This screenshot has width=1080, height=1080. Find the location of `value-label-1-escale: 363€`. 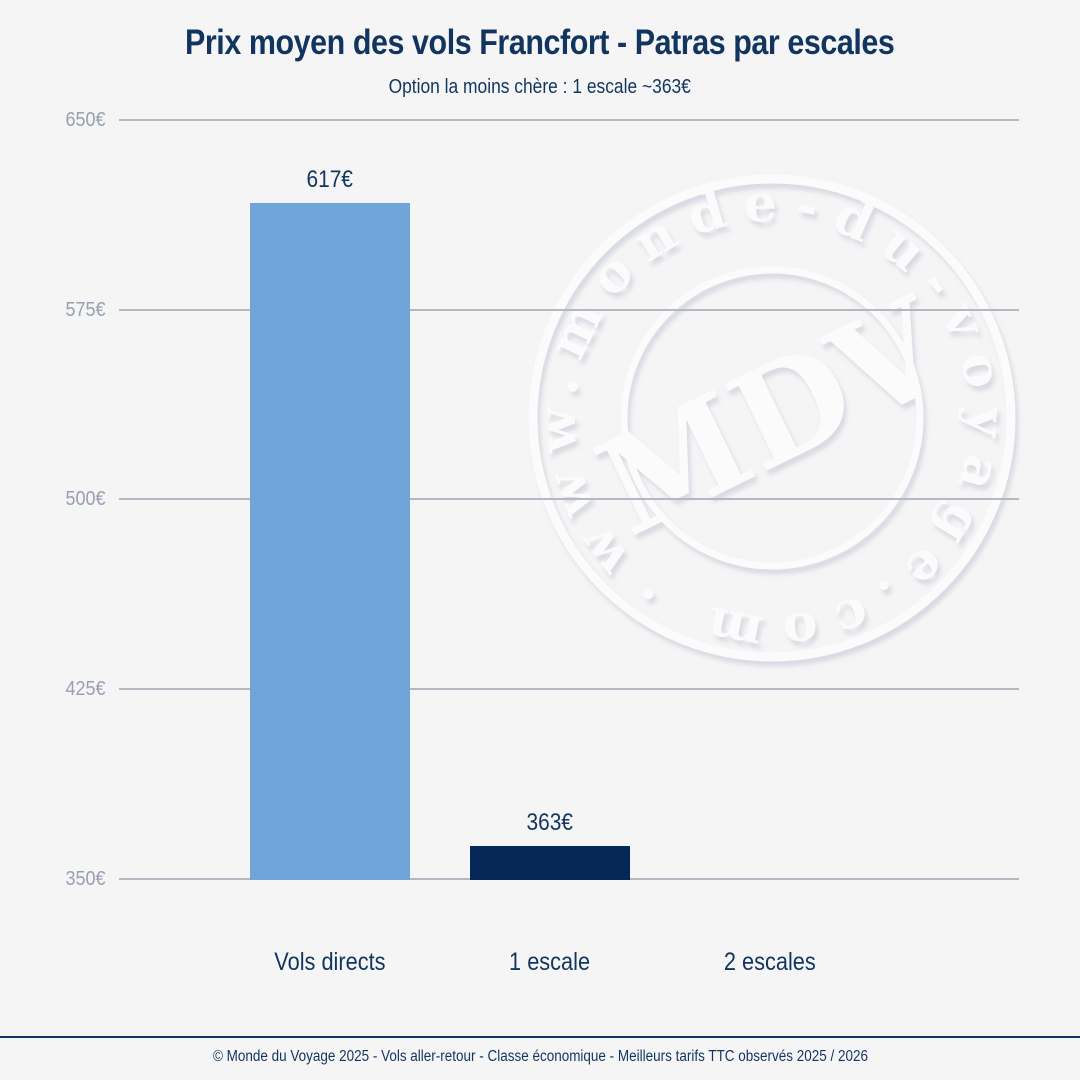

value-label-1-escale: 363€ is located at coordinates (550, 823).